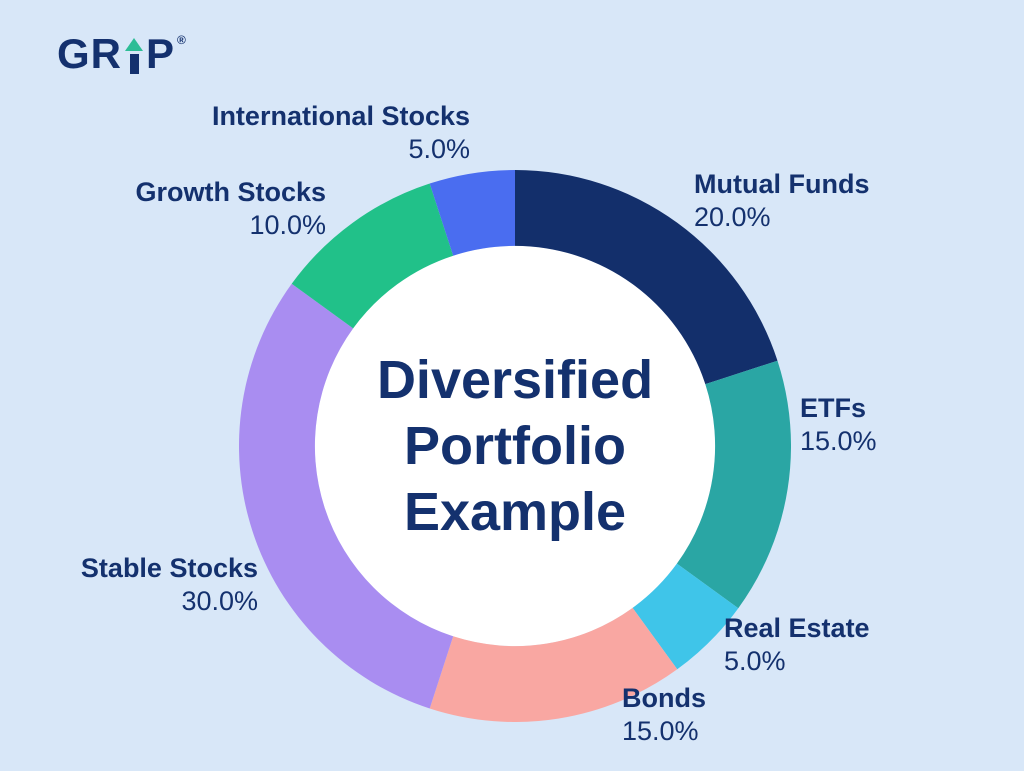 Image resolution: width=1024 pixels, height=771 pixels. I want to click on segment-percentage: 20.0%, so click(732, 217).